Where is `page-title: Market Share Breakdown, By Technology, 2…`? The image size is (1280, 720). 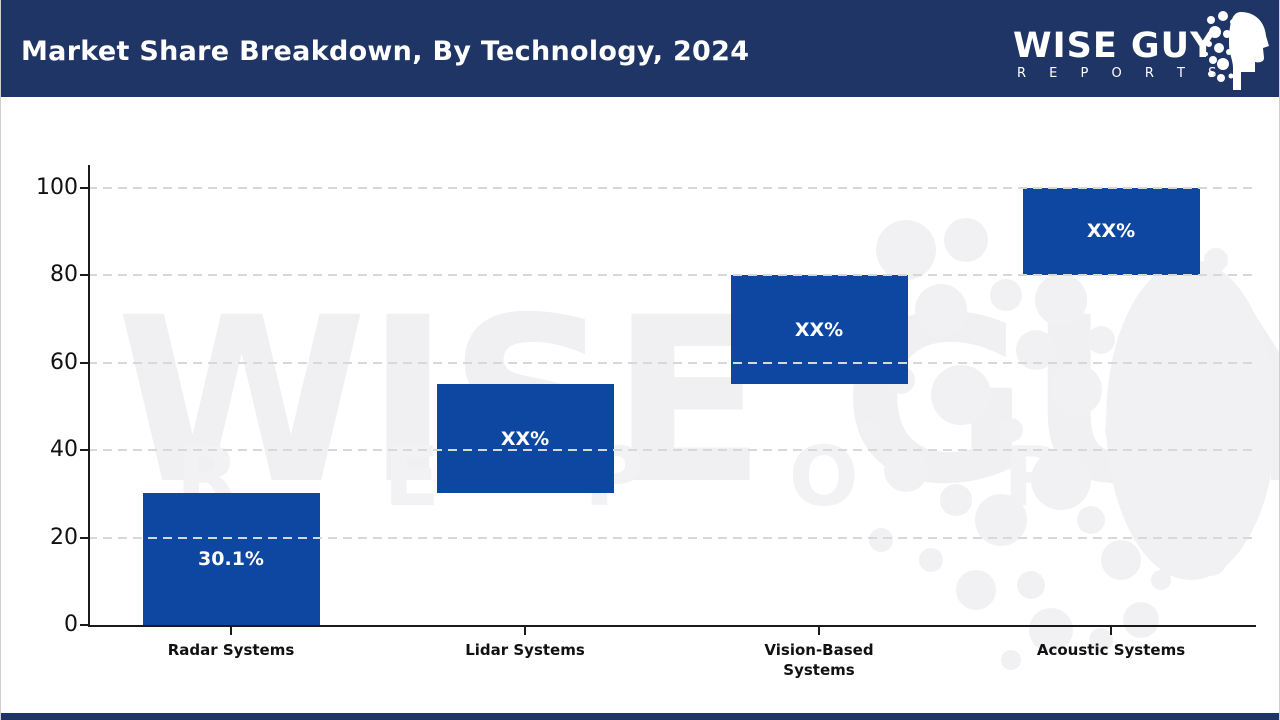 page-title: Market Share Breakdown, By Technology, 2… is located at coordinates (385, 51).